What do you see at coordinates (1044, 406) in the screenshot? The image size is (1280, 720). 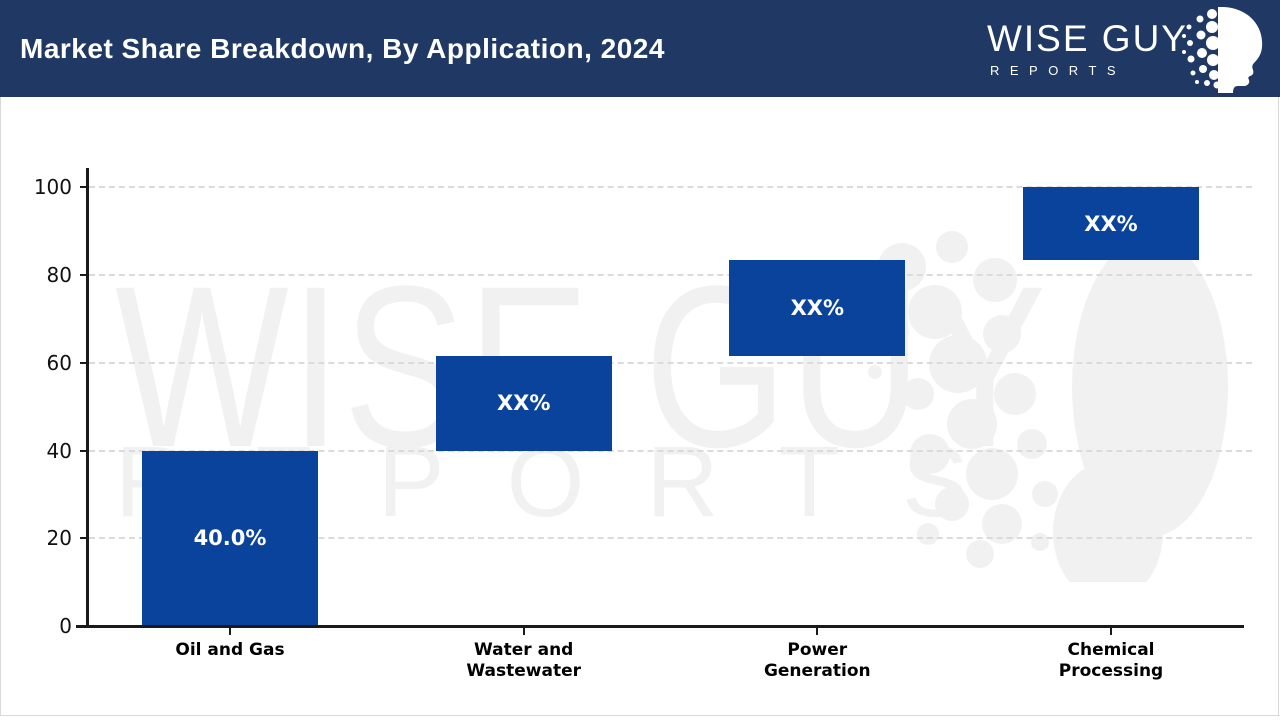 I see `watermark-dotted-head-icon` at bounding box center [1044, 406].